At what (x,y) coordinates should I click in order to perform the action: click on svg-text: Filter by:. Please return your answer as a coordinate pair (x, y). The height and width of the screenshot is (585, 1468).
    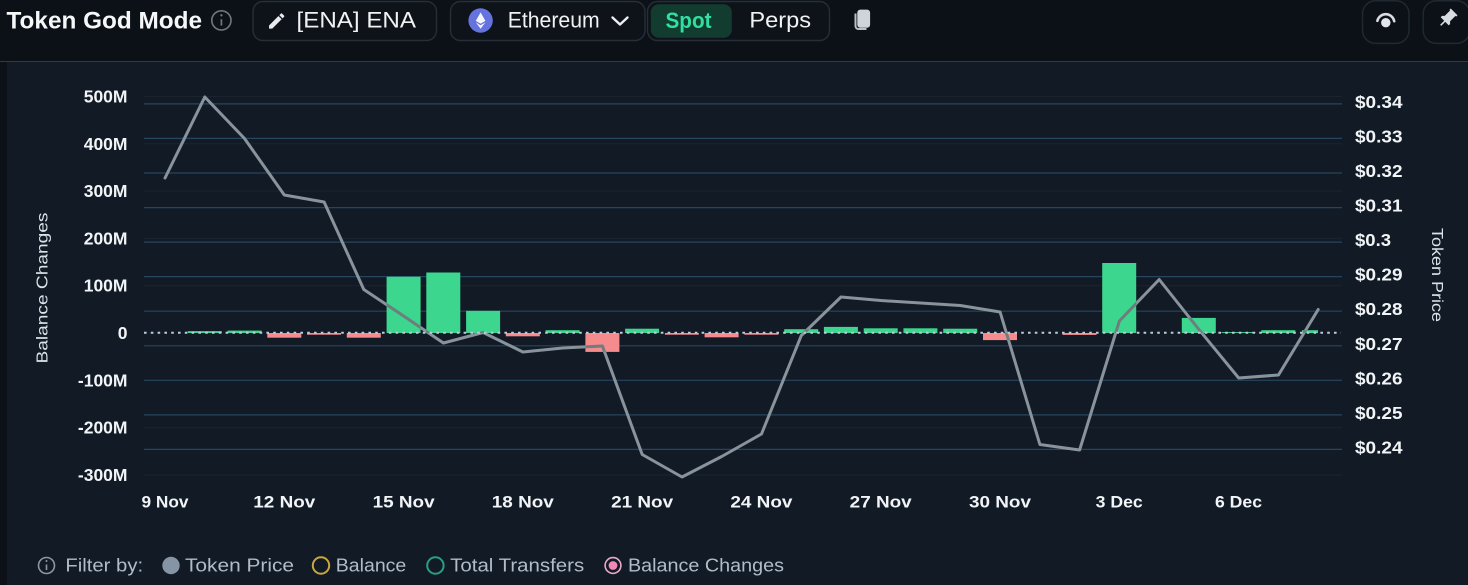
    Looking at the image, I should click on (104, 566).